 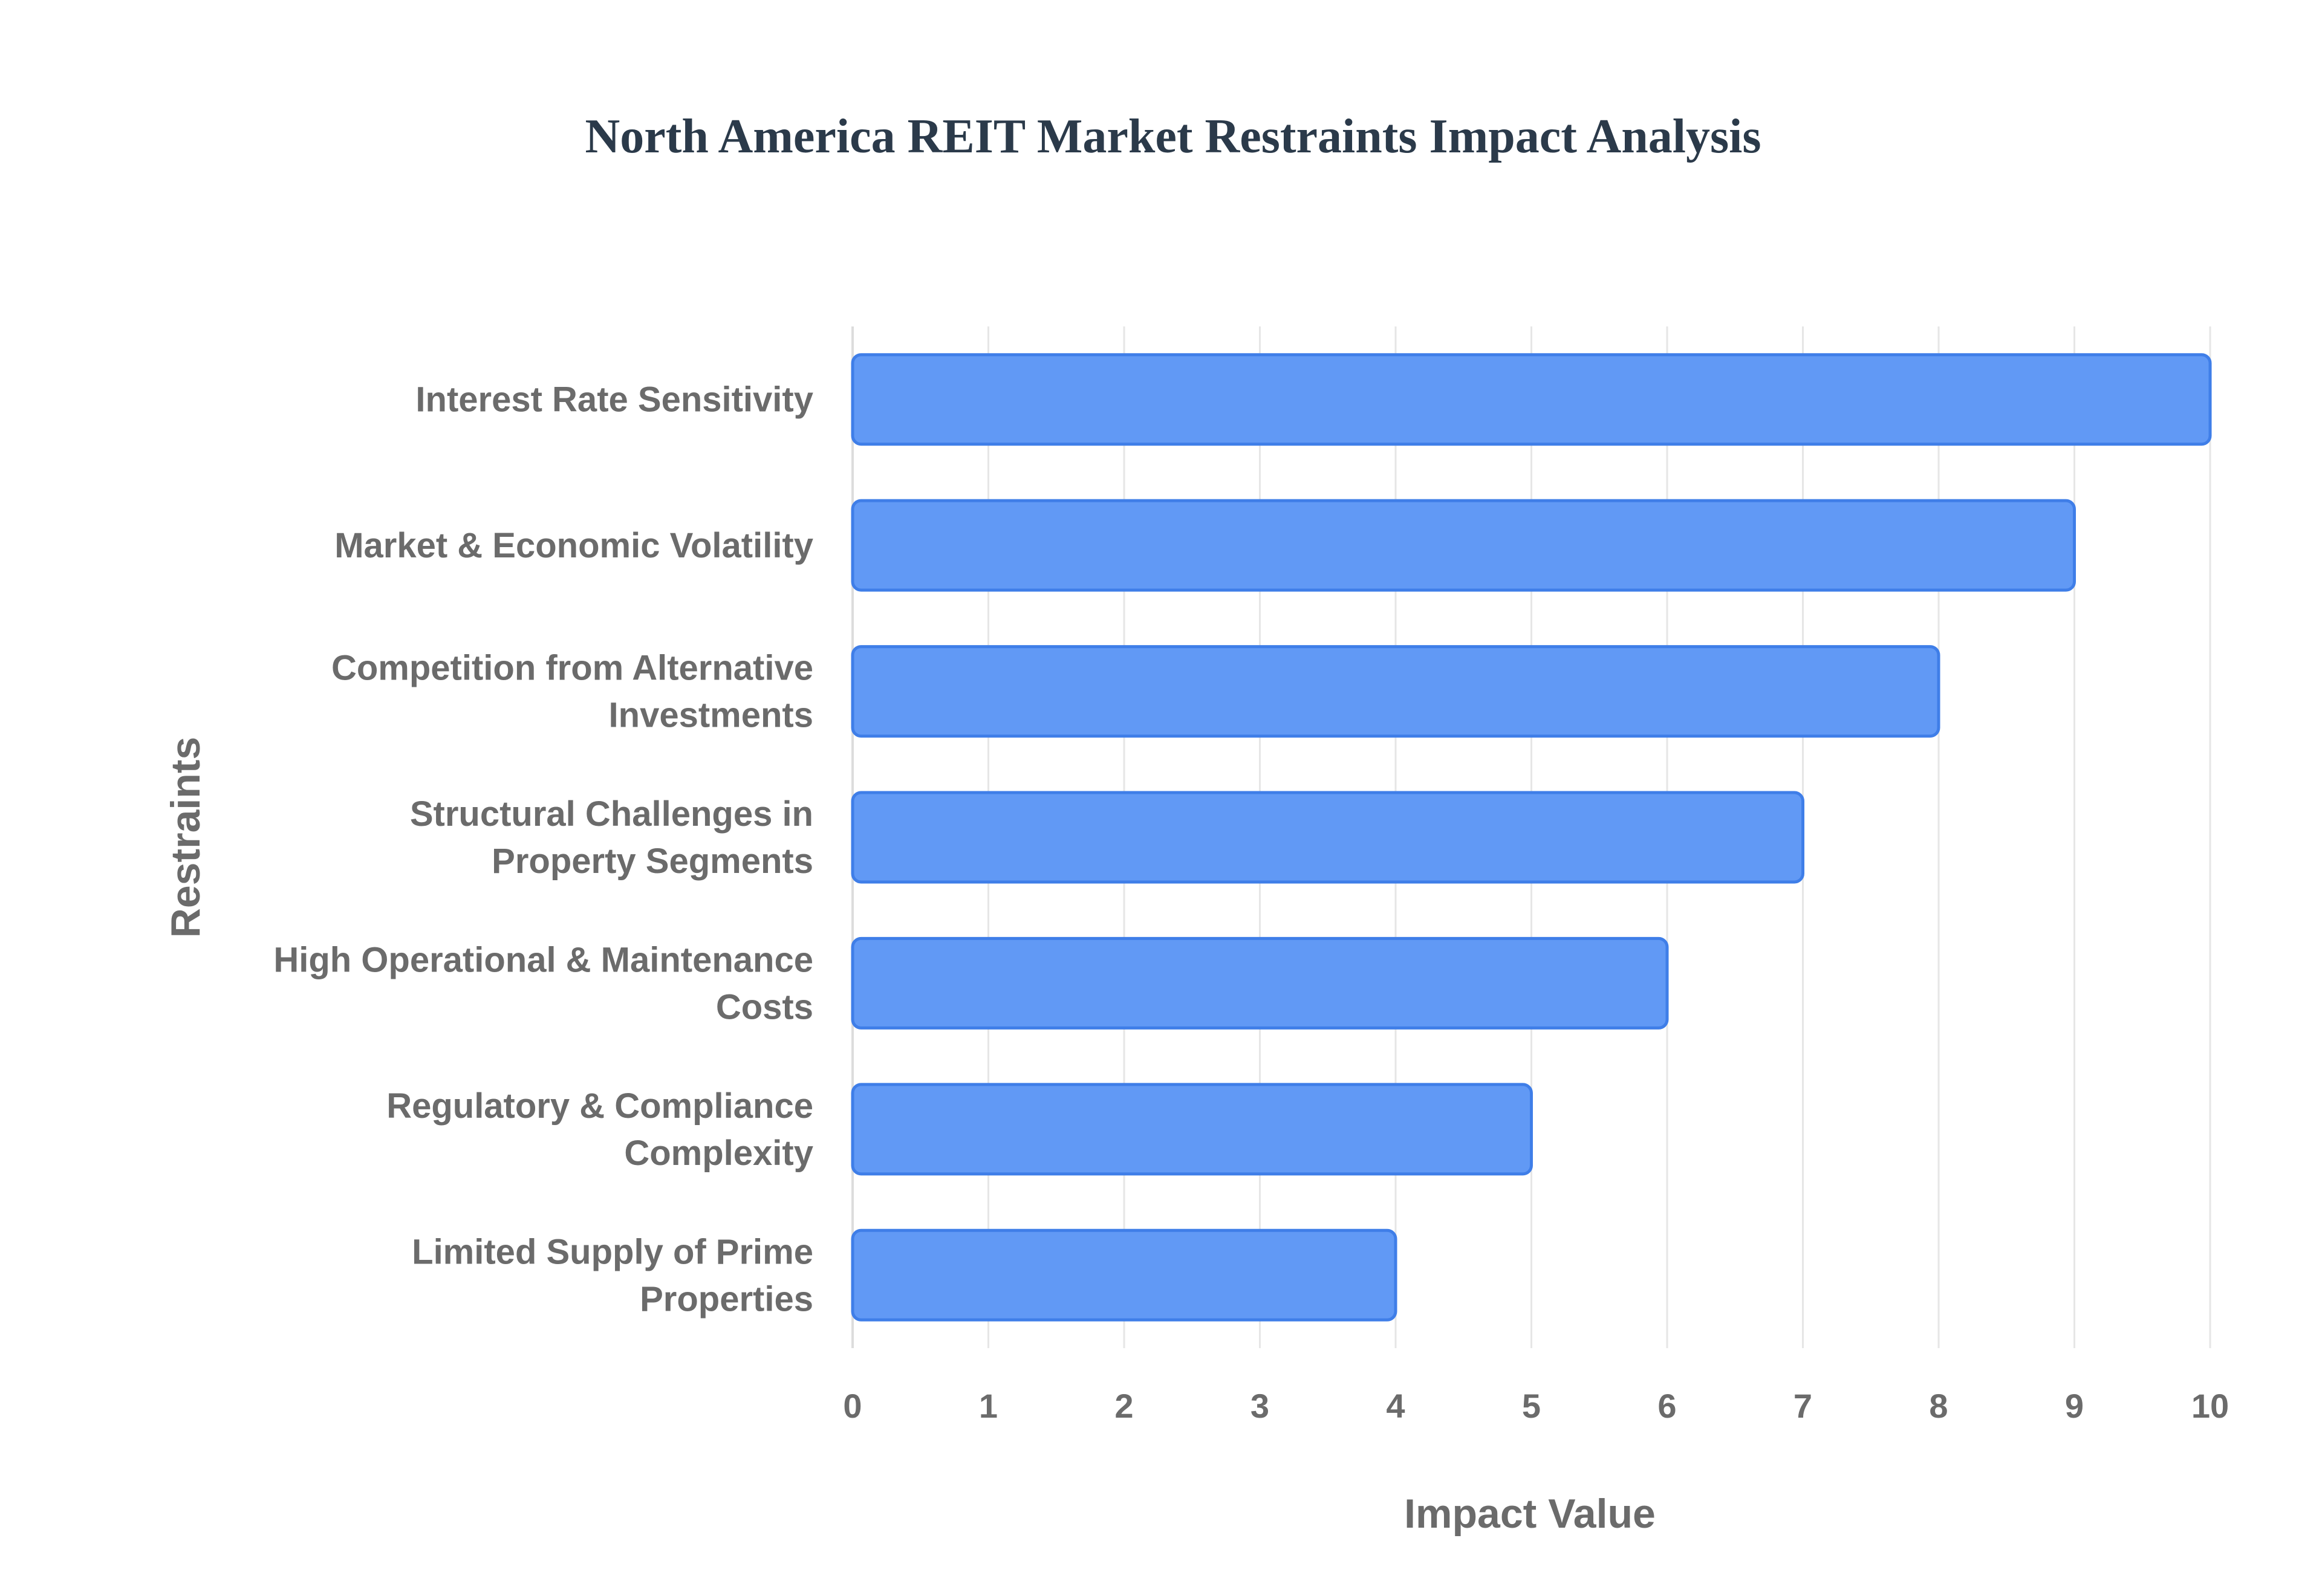 What do you see at coordinates (1938, 1406) in the screenshot?
I see `x-tick-label: 8` at bounding box center [1938, 1406].